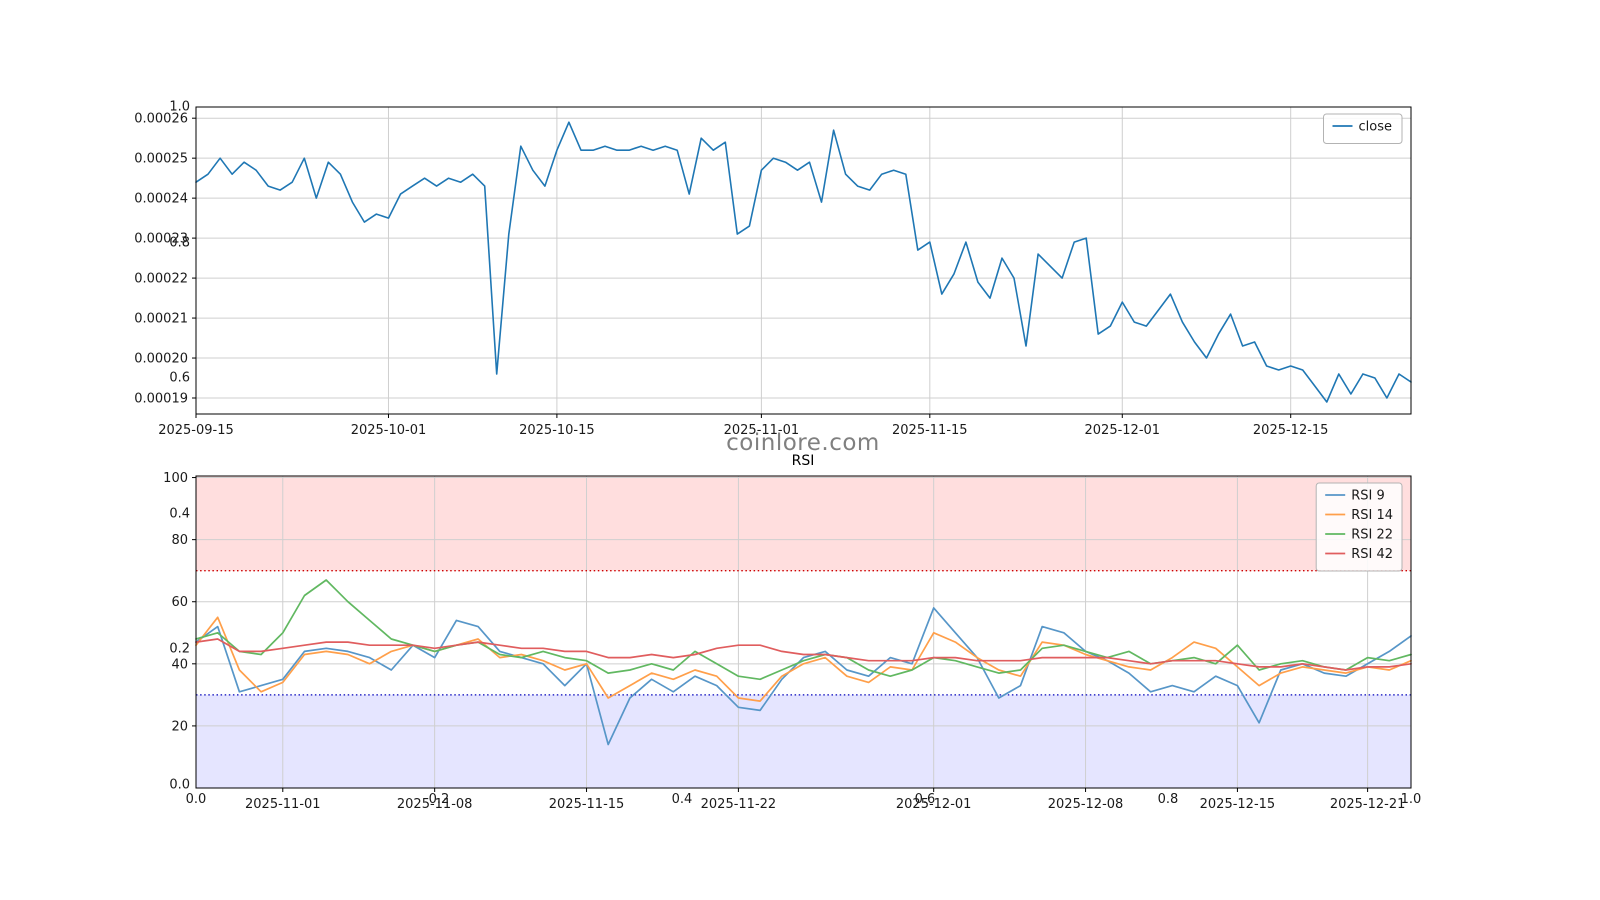 The height and width of the screenshot is (900, 1600). I want to click on legend-label: close, so click(1375, 127).